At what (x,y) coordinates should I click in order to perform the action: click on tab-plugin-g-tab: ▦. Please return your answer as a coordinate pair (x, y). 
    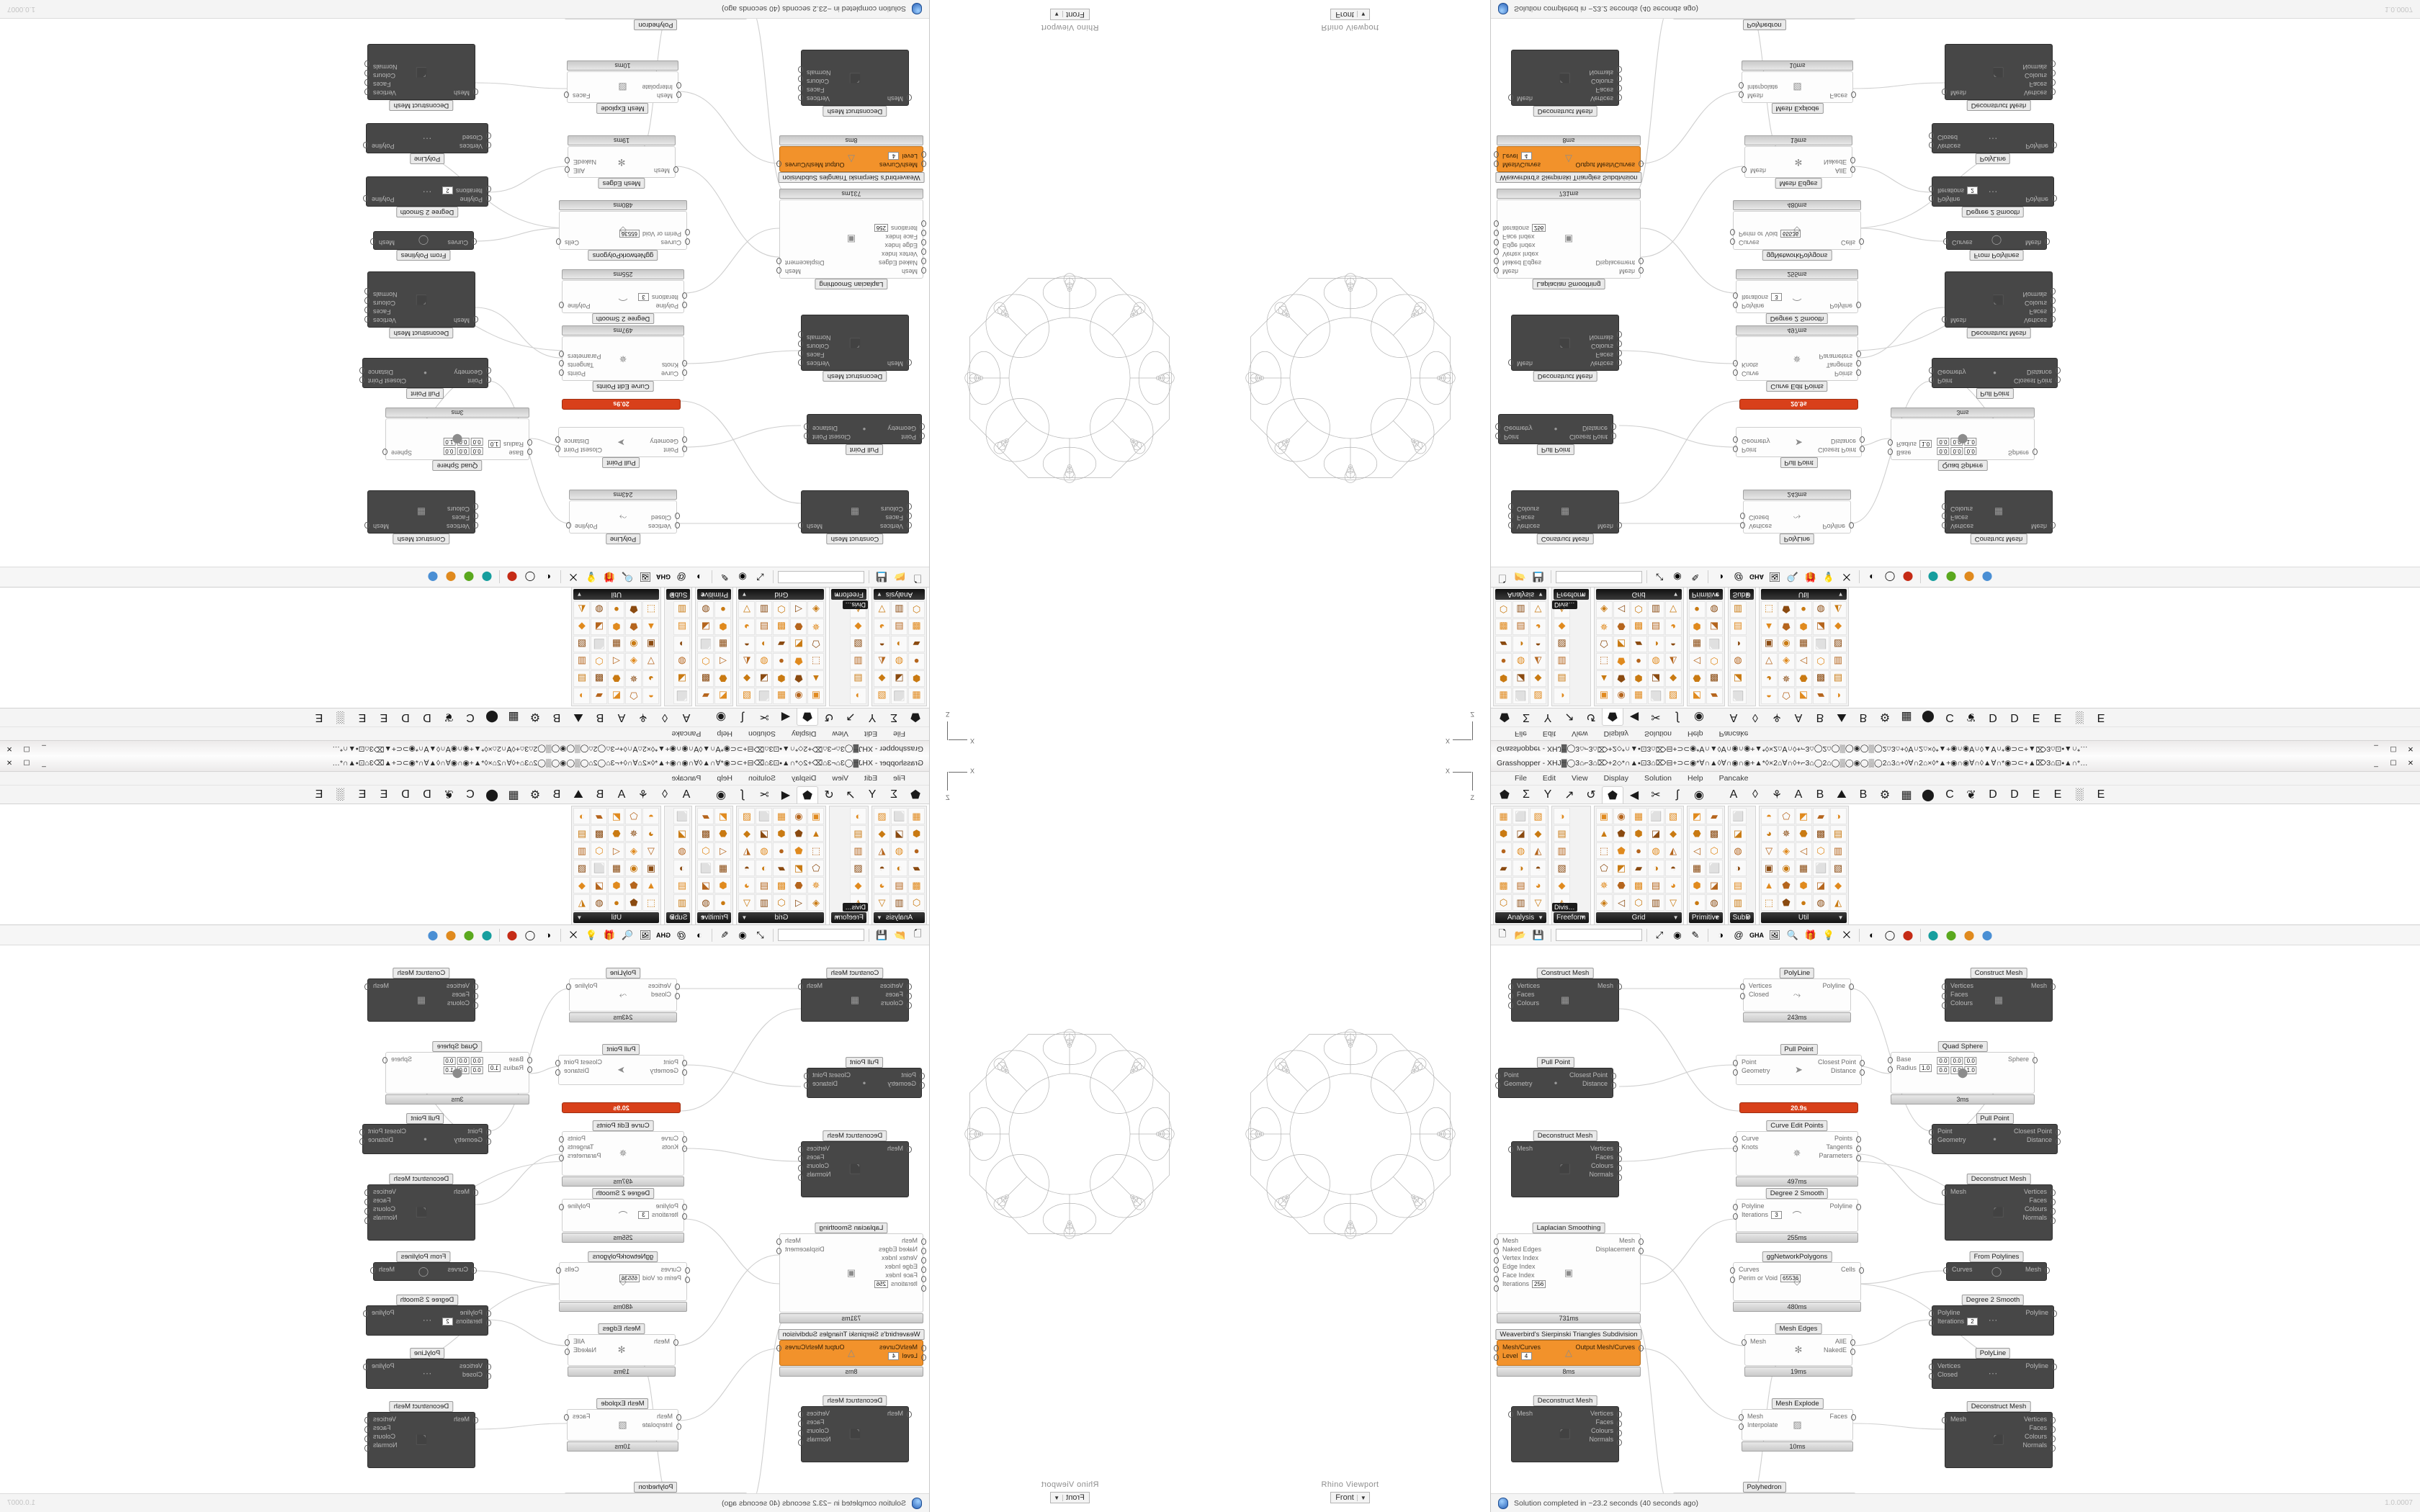
    Looking at the image, I should click on (1906, 717).